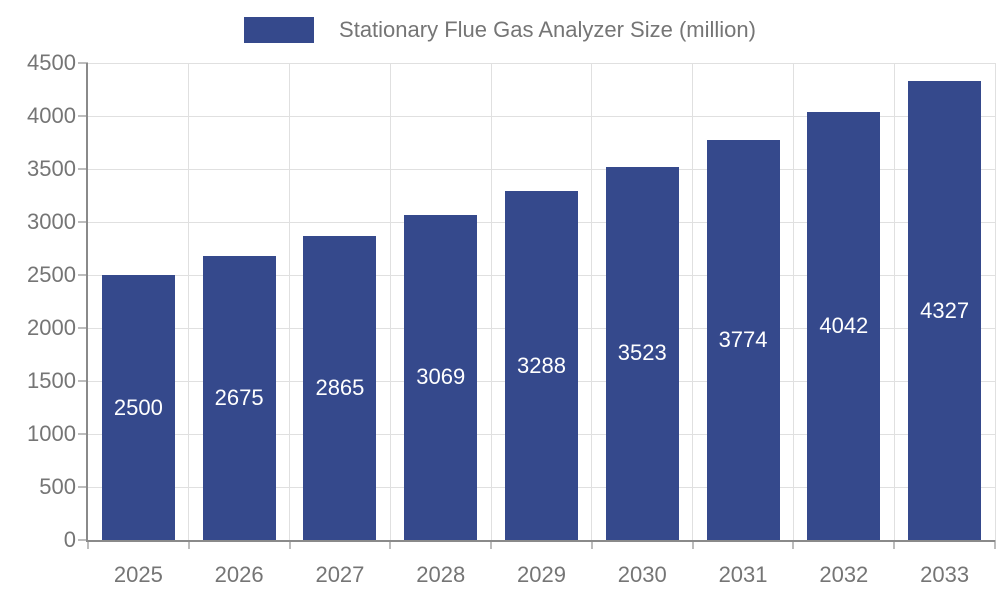 This screenshot has width=1000, height=600. Describe the element at coordinates (51, 327) in the screenshot. I see `y-tick-label-2000: 2000` at that location.